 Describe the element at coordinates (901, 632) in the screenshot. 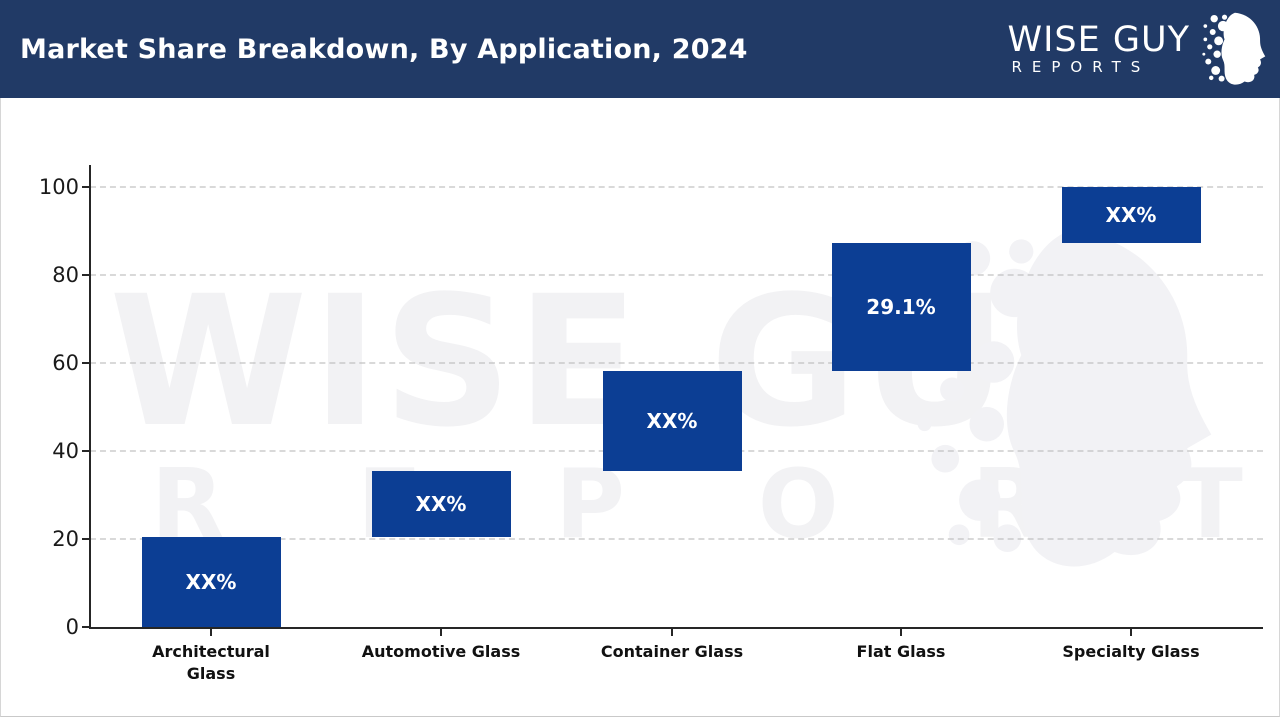

I see `x-tick-mark-flat-glass` at that location.